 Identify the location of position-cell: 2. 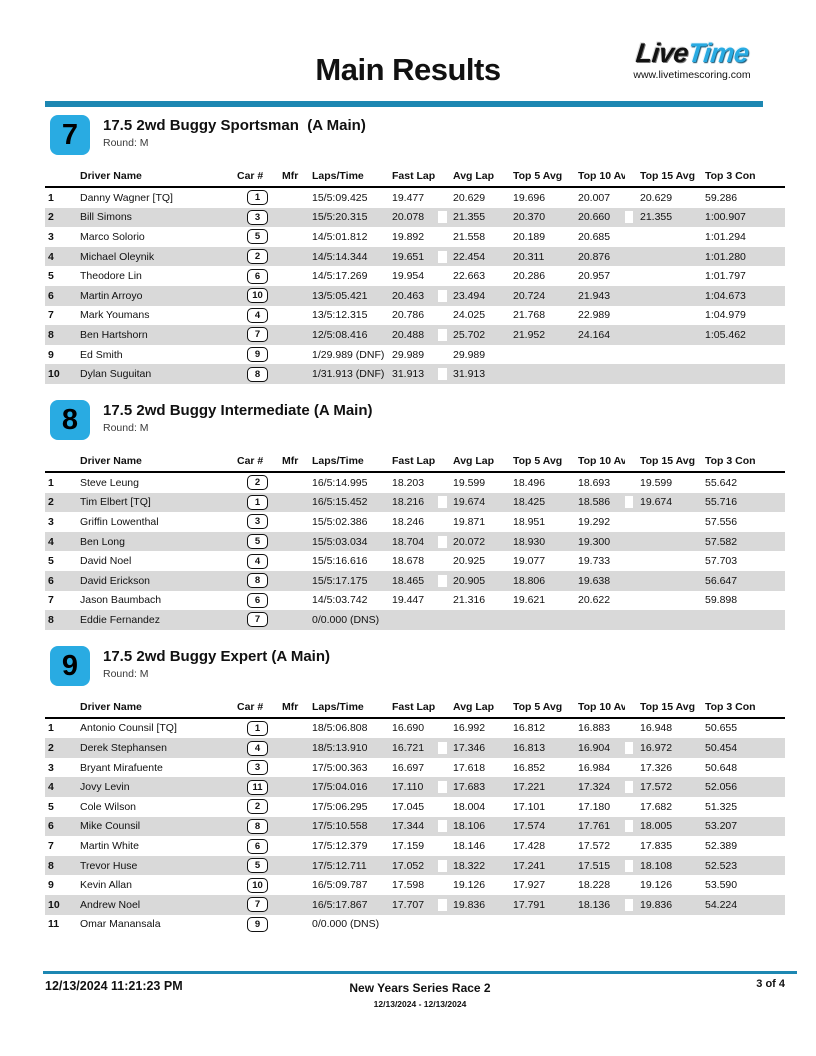
(51, 502).